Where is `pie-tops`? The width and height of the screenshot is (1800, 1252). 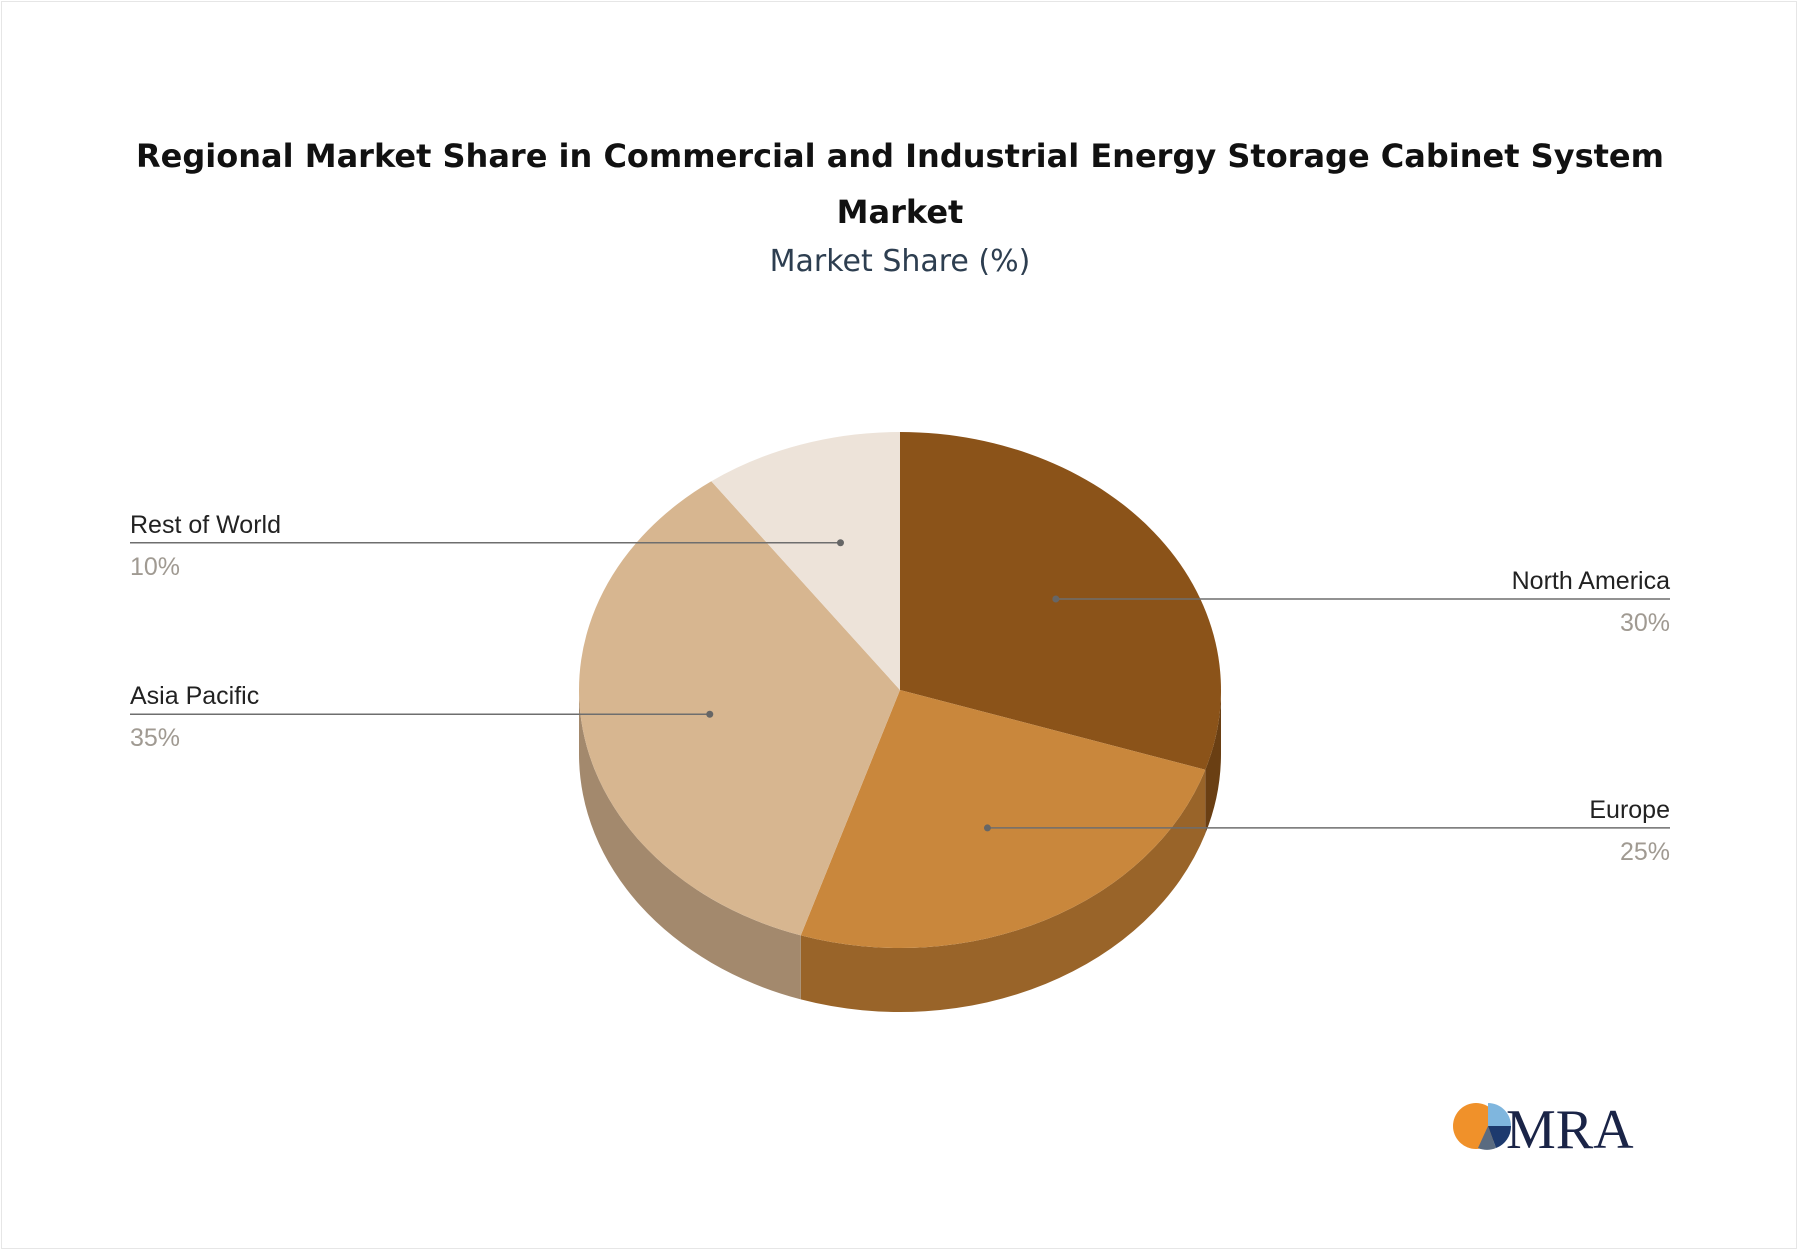 pie-tops is located at coordinates (900, 690).